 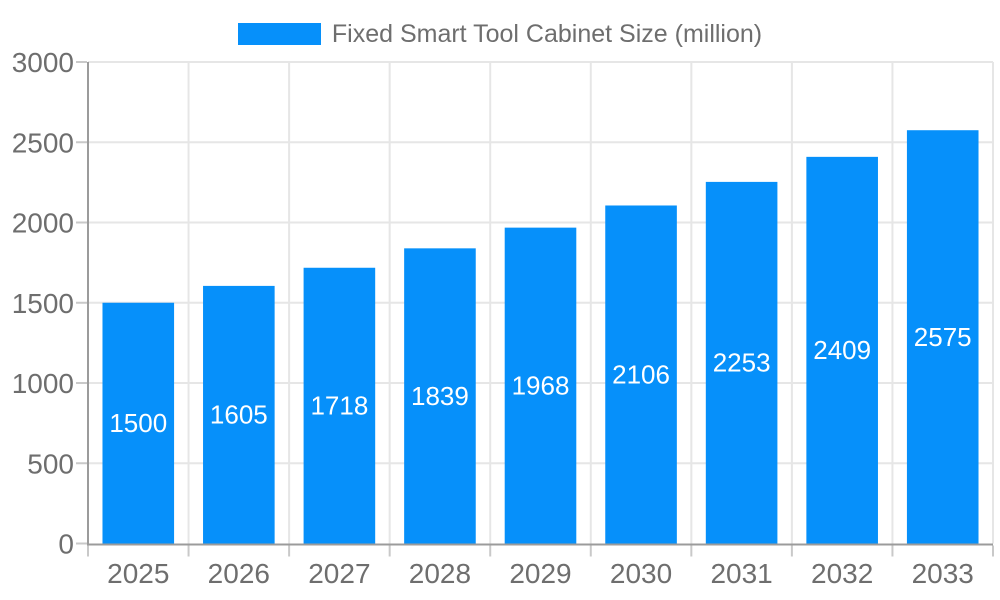 I want to click on x-tick-label-2030: 2030, so click(x=641, y=573).